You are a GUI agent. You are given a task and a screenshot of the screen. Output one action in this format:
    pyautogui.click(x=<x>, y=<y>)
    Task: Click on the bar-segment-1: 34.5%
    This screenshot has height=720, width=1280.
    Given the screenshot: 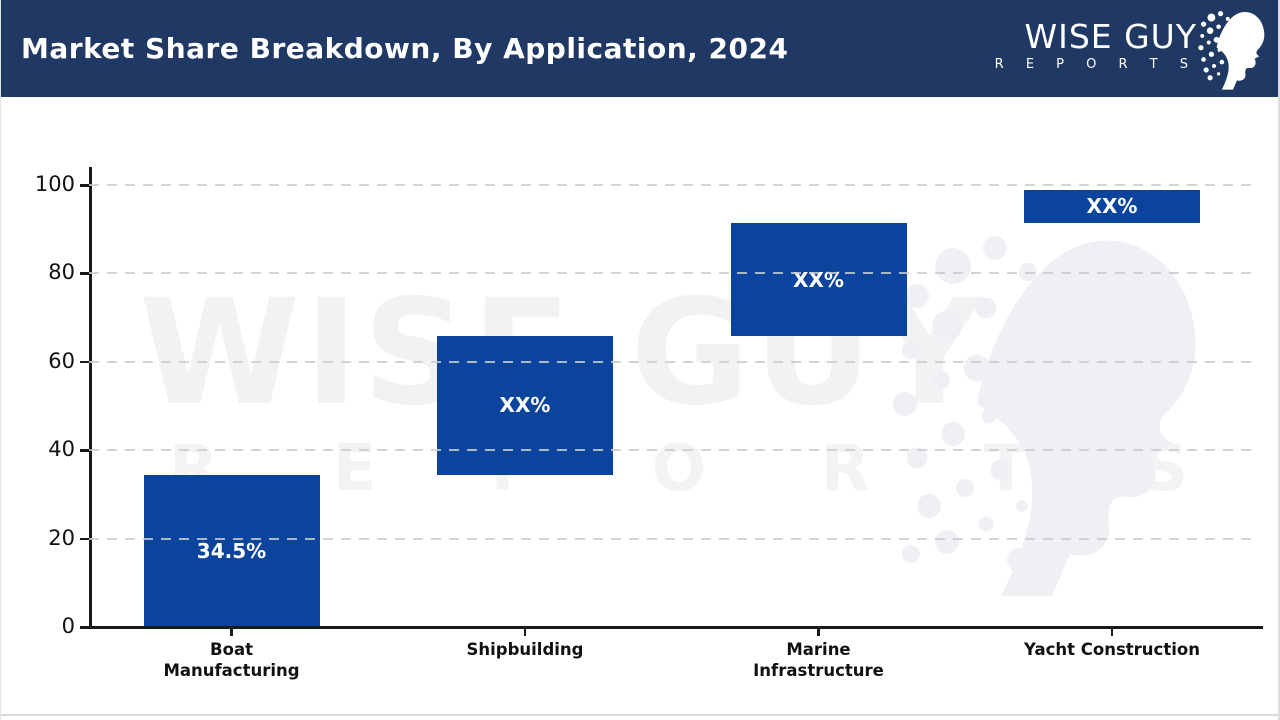 What is the action you would take?
    pyautogui.click(x=231, y=550)
    